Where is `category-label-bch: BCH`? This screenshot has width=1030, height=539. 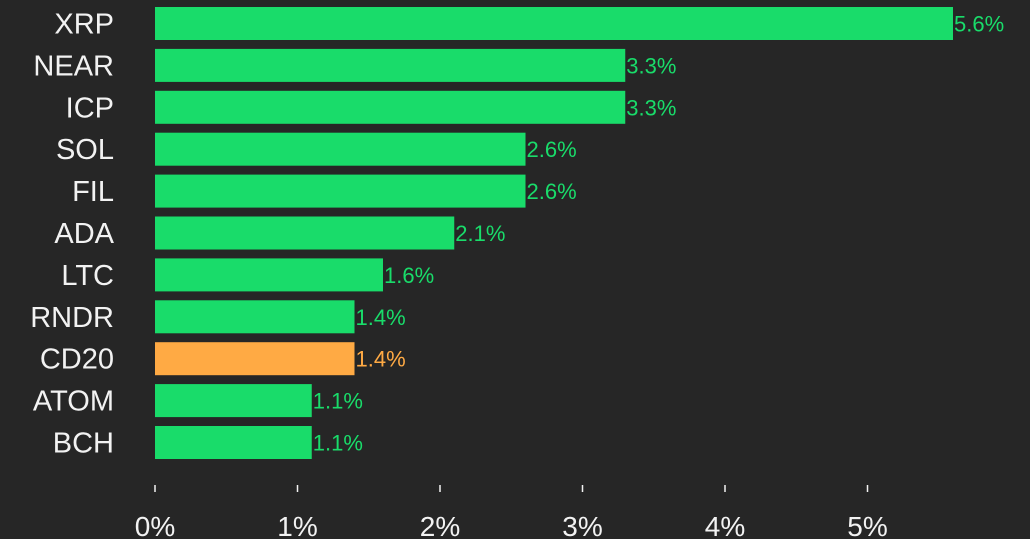 category-label-bch: BCH is located at coordinates (83, 444).